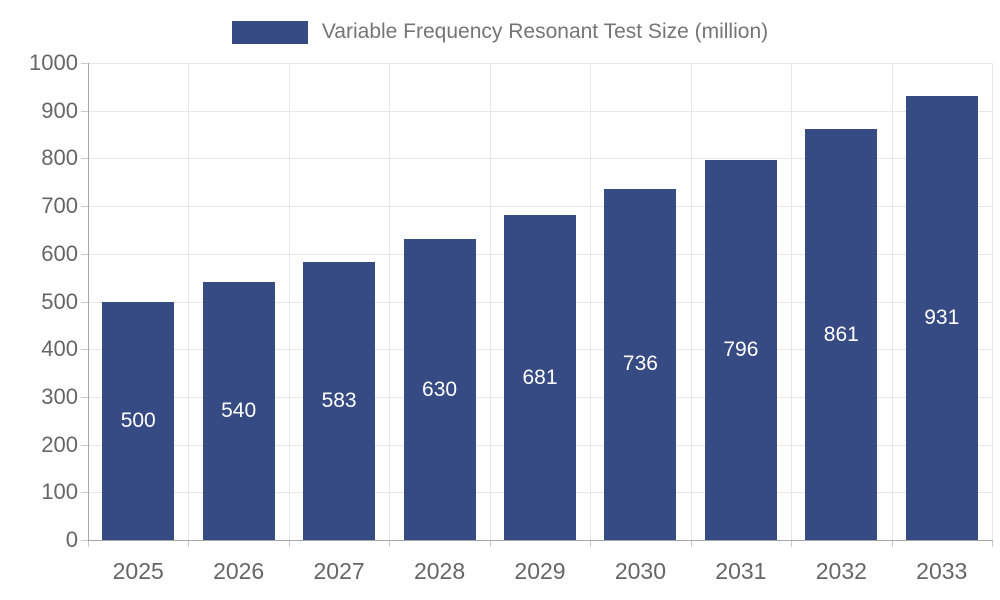 This screenshot has height=600, width=1000. I want to click on bar: 861, so click(841, 334).